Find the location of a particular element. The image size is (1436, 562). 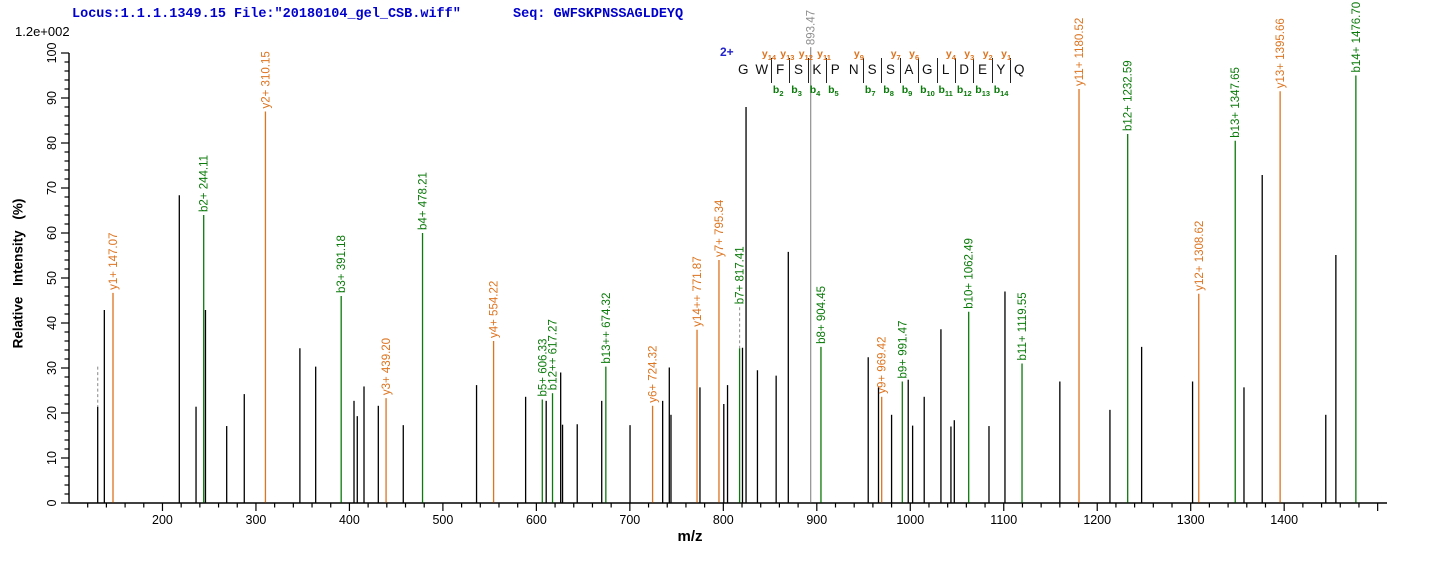

y-tick-label: 10 is located at coordinates (52, 458).